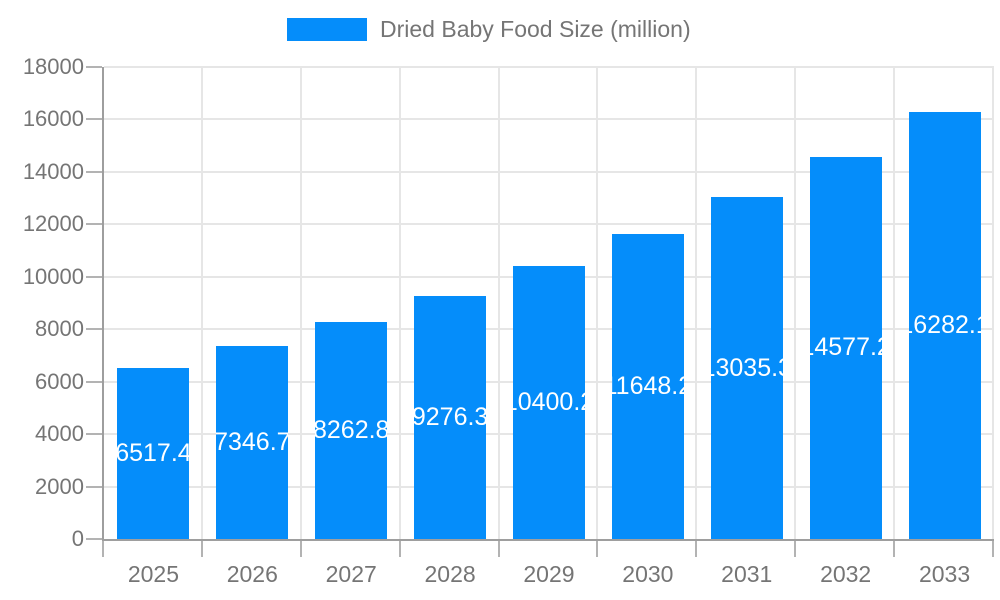  Describe the element at coordinates (535, 29) in the screenshot. I see `legend-label: Dried Baby Food Size (million)` at that location.